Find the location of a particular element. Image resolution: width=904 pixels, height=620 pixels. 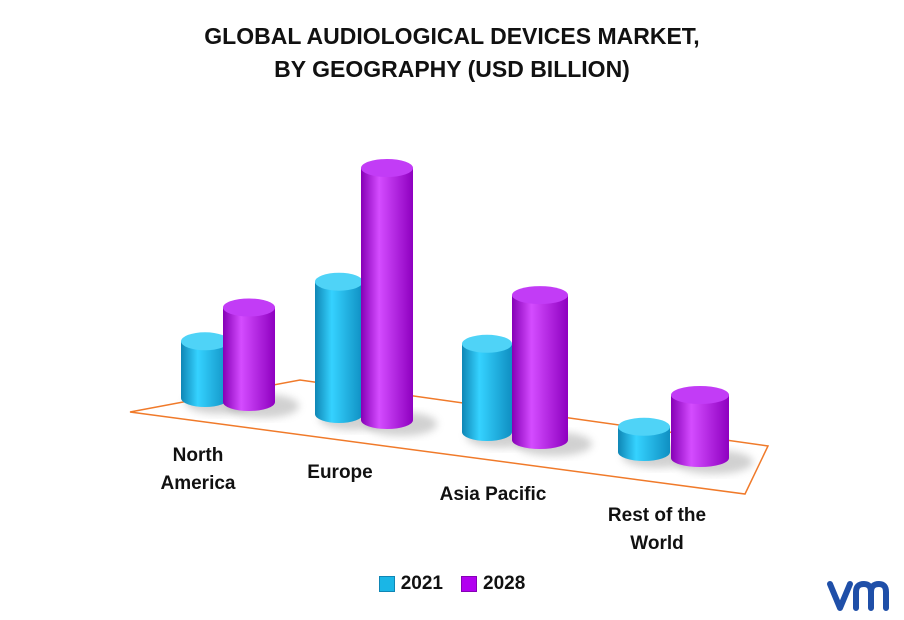

legend-item-2028: 2028 is located at coordinates (493, 584).